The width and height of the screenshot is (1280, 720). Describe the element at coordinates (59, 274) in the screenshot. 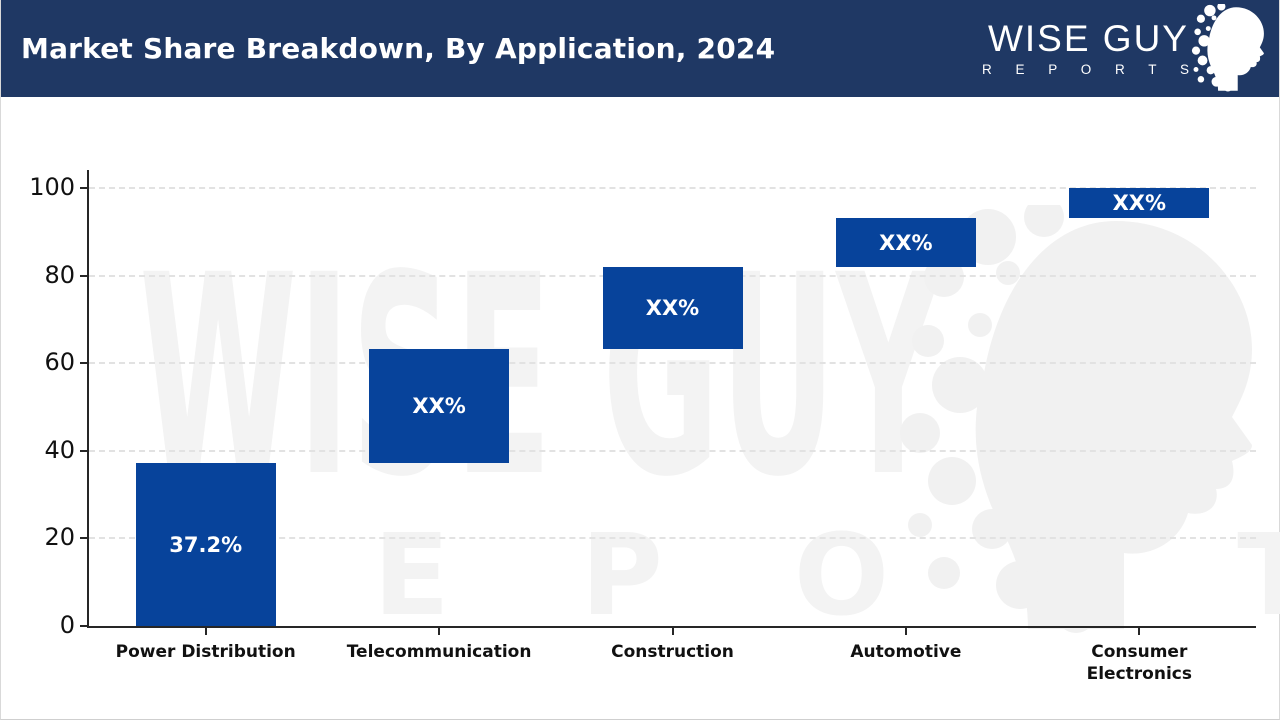

I see `y-tick-label: 80` at that location.